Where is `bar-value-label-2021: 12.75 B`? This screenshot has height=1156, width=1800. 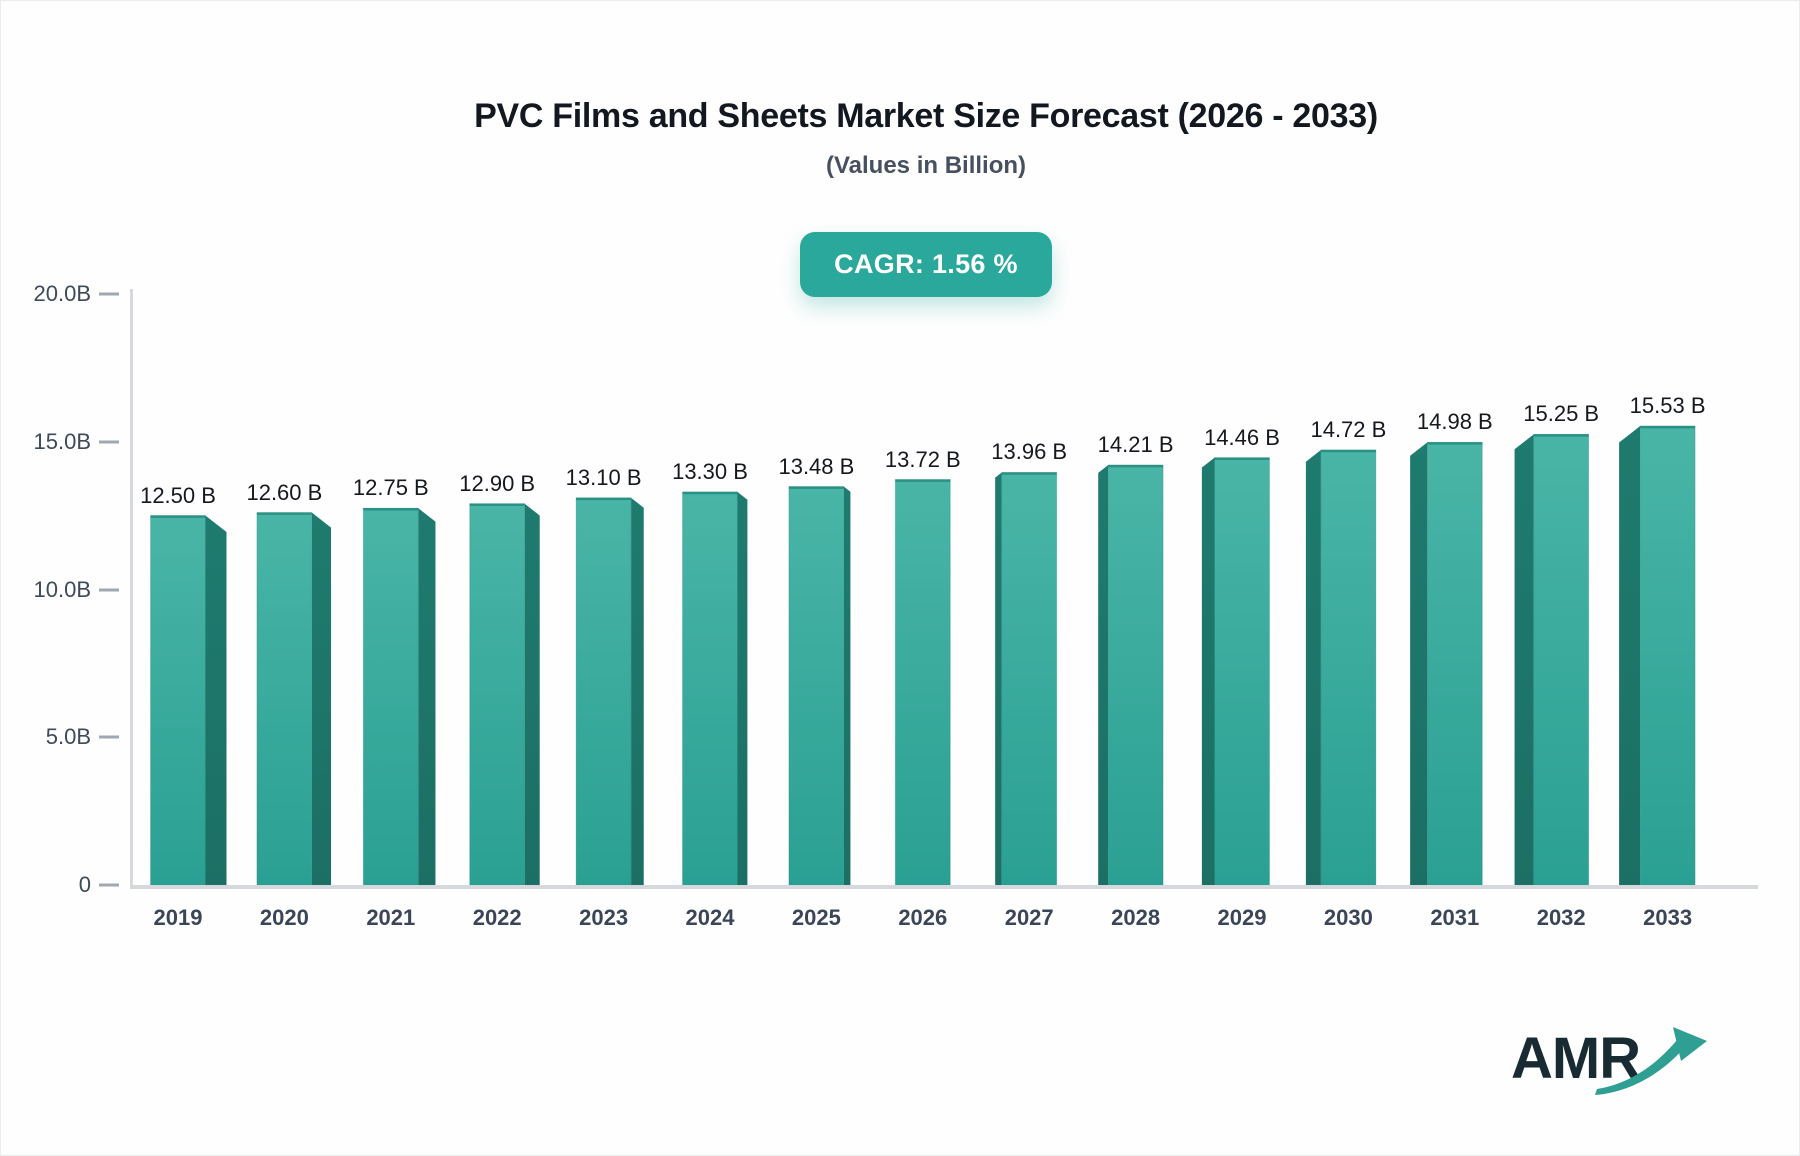 bar-value-label-2021: 12.75 B is located at coordinates (390, 488).